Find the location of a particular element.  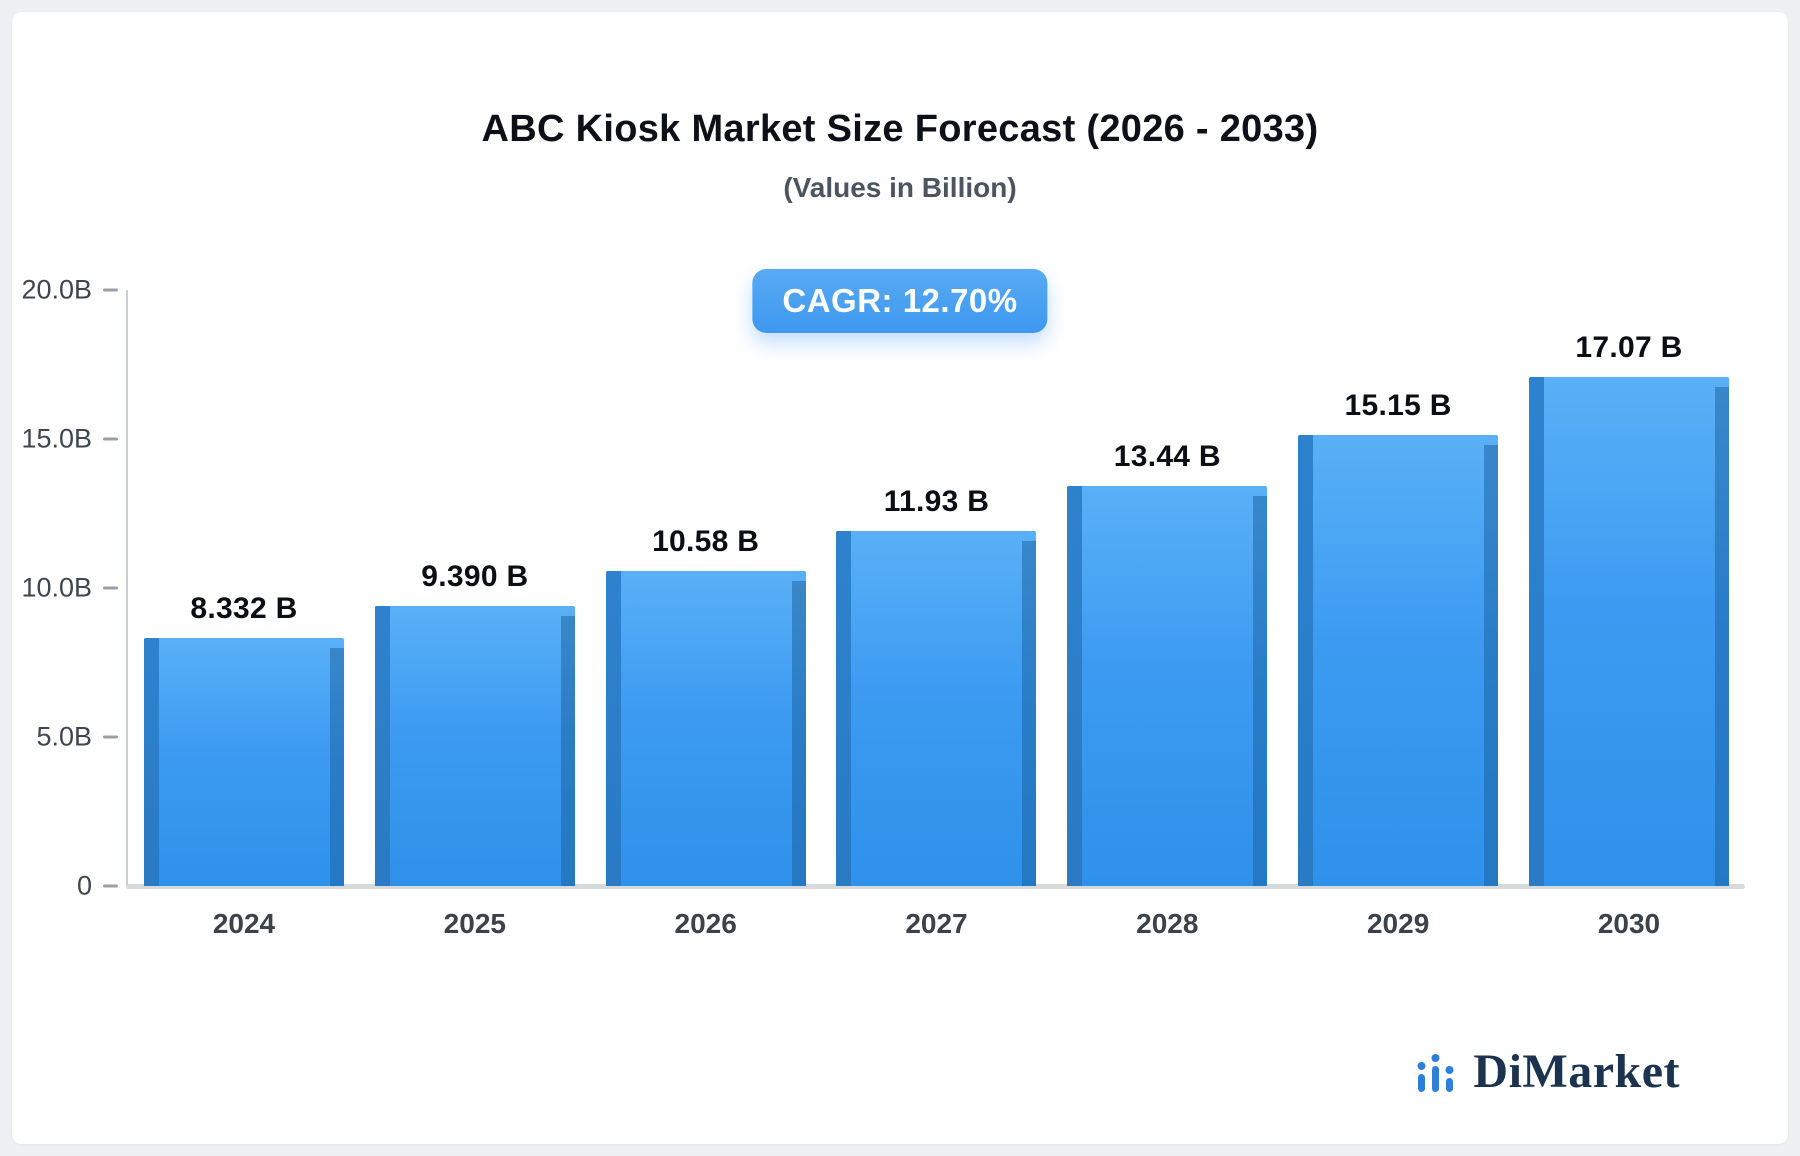

bar-value-label: 10.58 B is located at coordinates (706, 541).